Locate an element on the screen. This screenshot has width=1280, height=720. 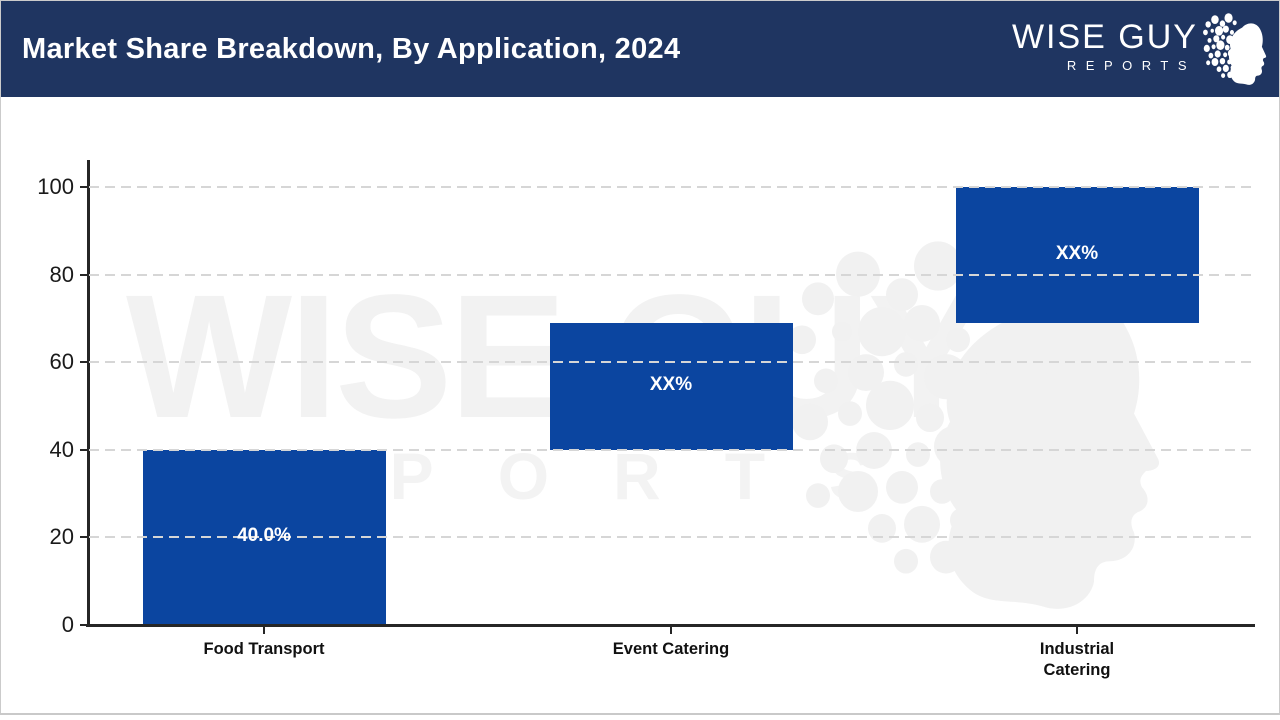
x-category-label: Event Catering is located at coordinates (671, 649).